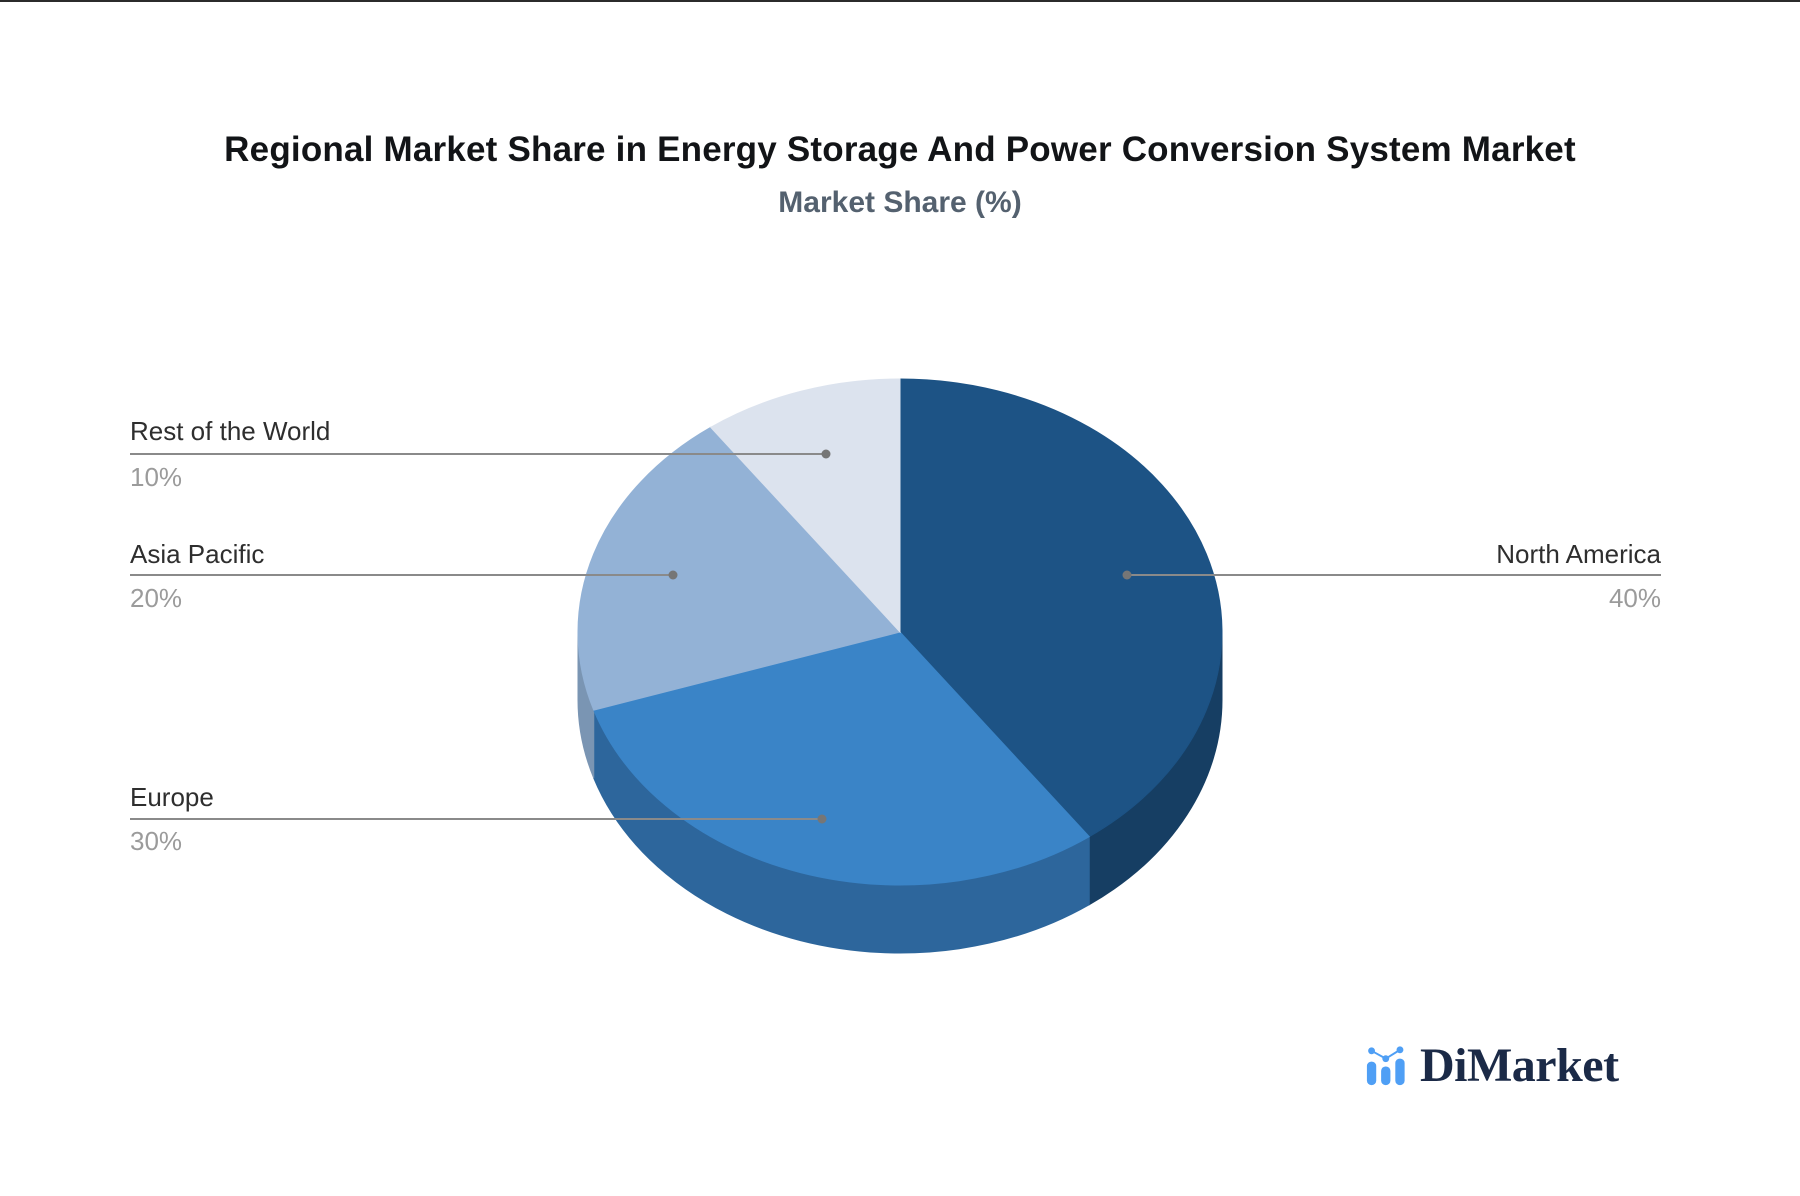 The width and height of the screenshot is (1800, 1196). What do you see at coordinates (230, 431) in the screenshot?
I see `slice-label-rest-of-world: Rest of the World` at bounding box center [230, 431].